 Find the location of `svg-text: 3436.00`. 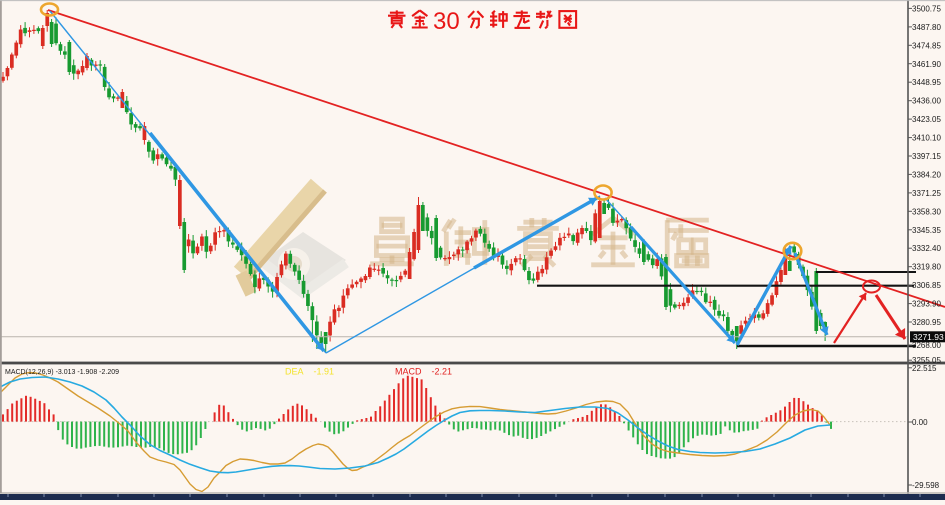

svg-text: 3436.00 is located at coordinates (926, 101).